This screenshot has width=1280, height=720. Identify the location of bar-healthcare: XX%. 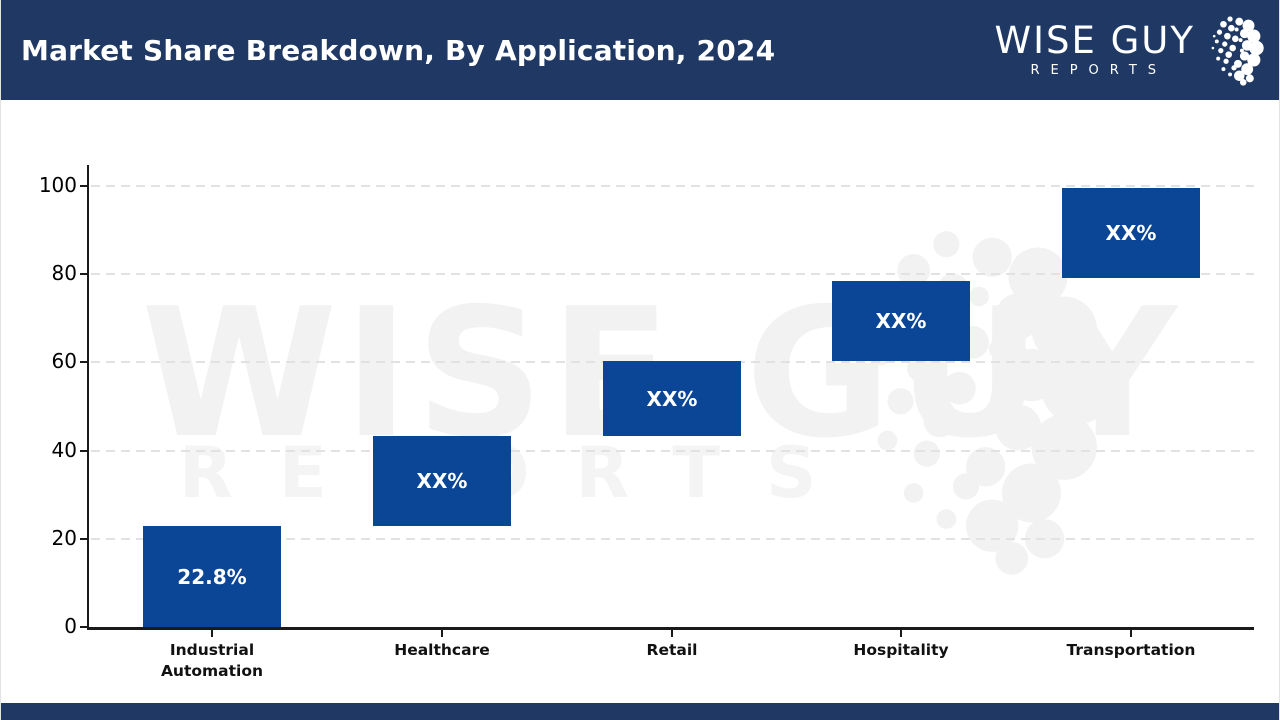
(442, 481).